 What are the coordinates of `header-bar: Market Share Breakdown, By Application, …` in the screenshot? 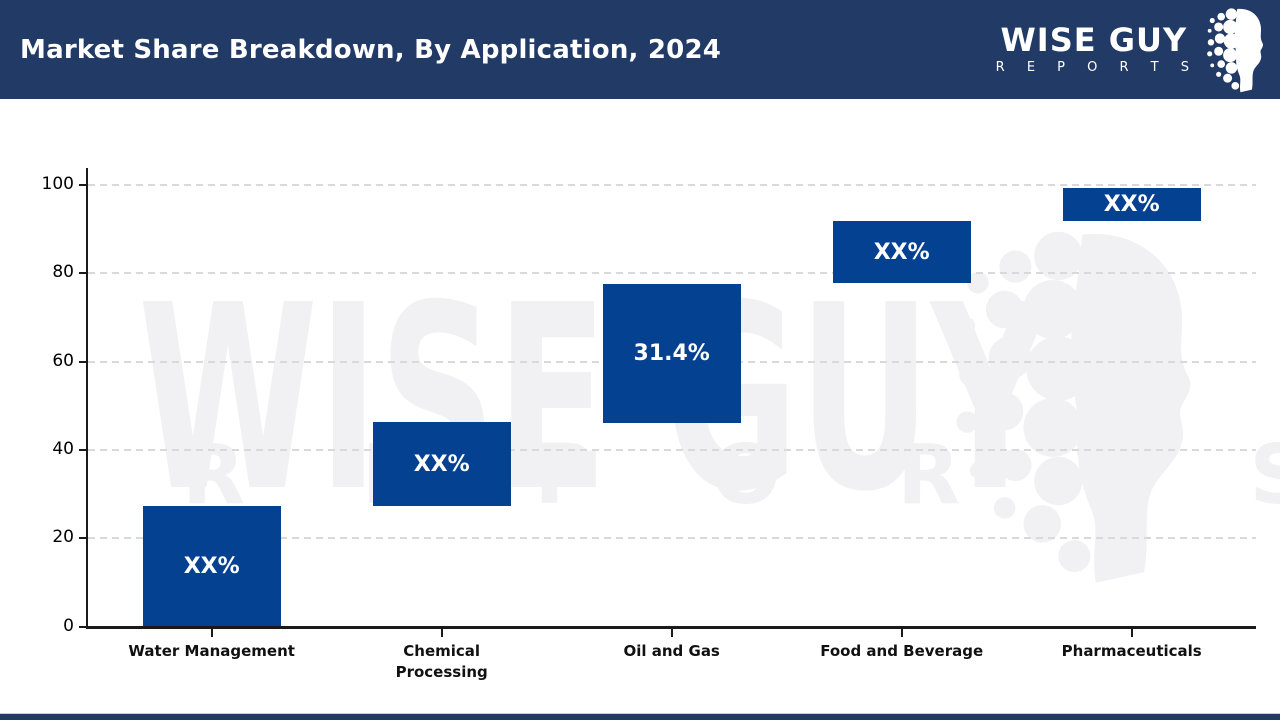 It's located at (640, 49).